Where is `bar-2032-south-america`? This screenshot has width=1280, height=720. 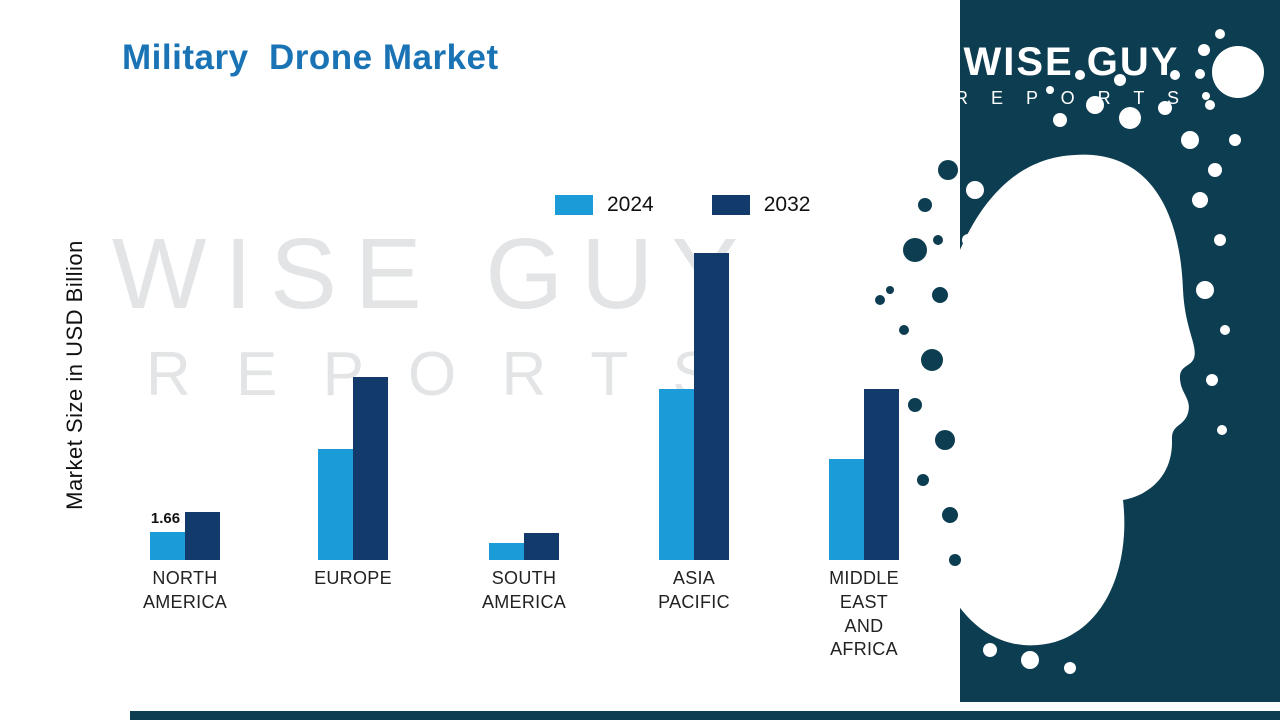
bar-2032-south-america is located at coordinates (541, 546).